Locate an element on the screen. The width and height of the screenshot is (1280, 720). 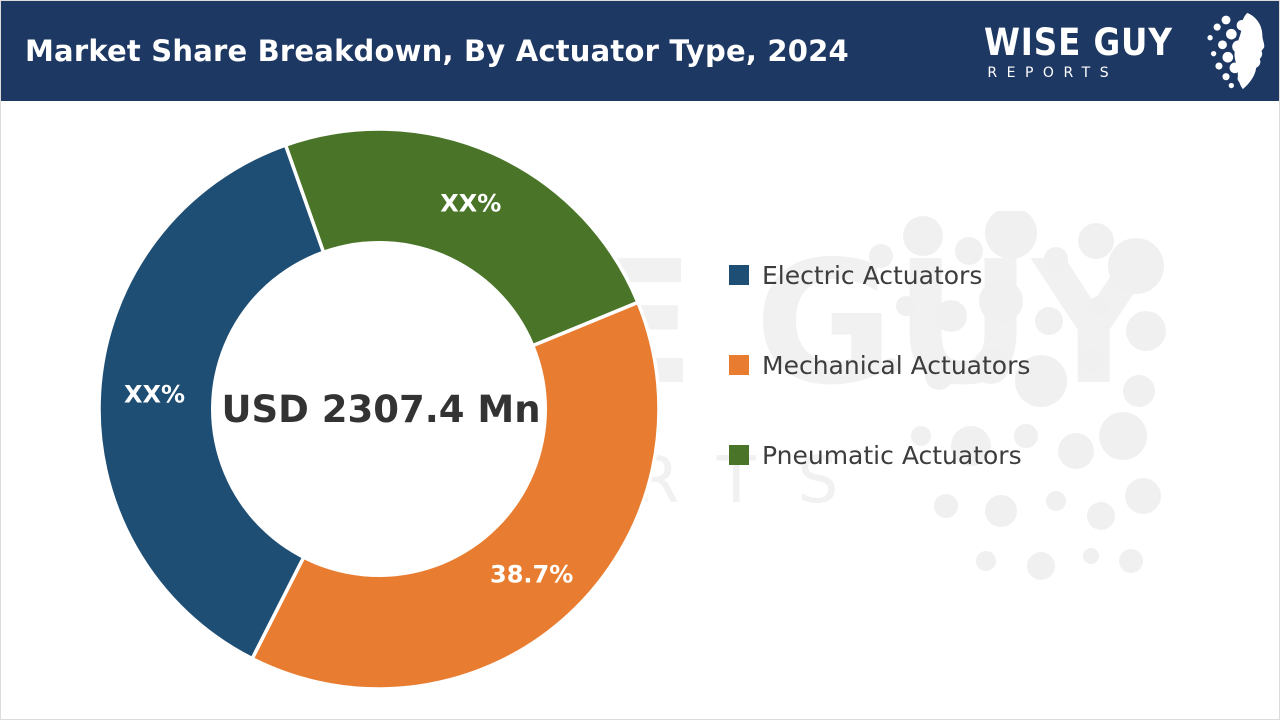
legend-item-mechanical-actuators: Mechanical Actuators is located at coordinates (880, 365).